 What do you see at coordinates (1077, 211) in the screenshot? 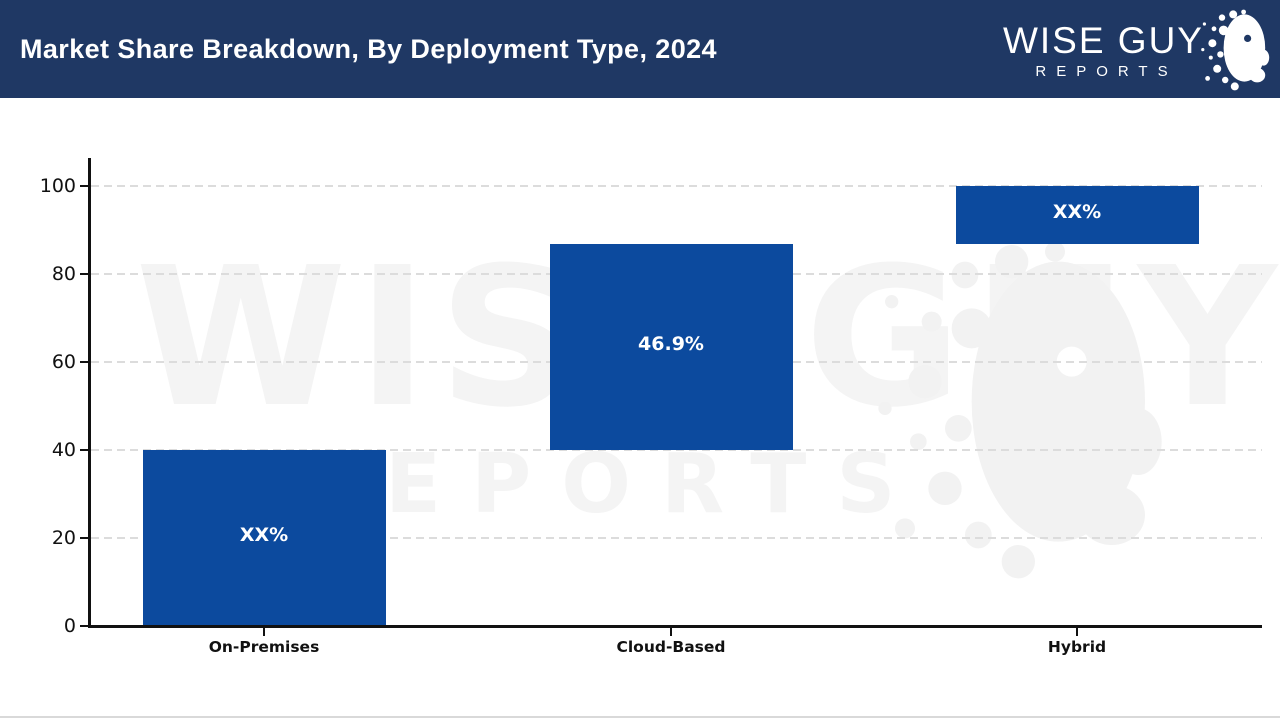
I see `bar-value-label-hybrid: XX%` at bounding box center [1077, 211].